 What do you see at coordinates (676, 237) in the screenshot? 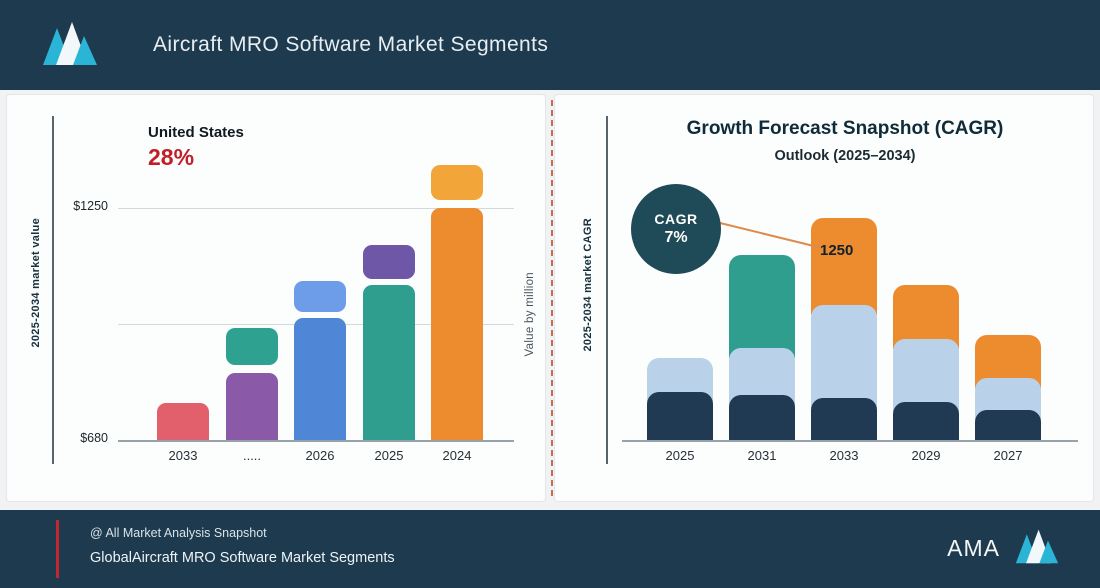
I see `cagr-badge-value: 7%` at bounding box center [676, 237].